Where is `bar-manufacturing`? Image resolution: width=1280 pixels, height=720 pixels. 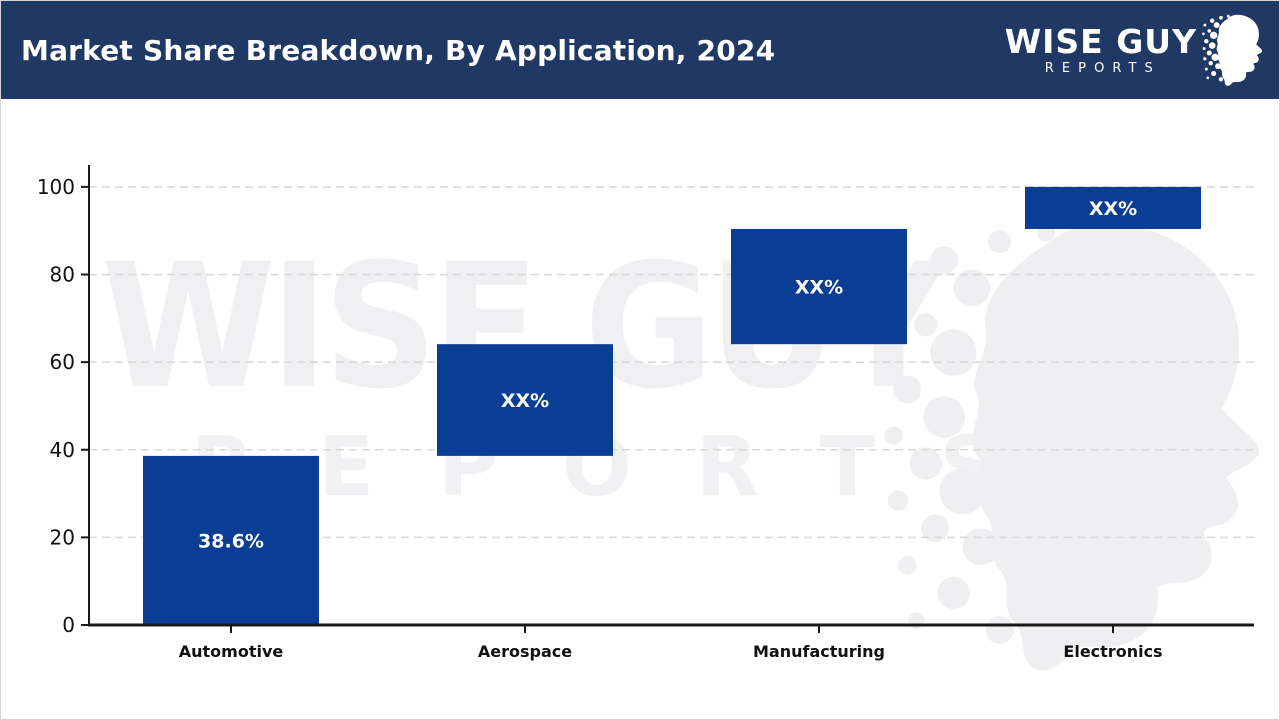
bar-manufacturing is located at coordinates (819, 286).